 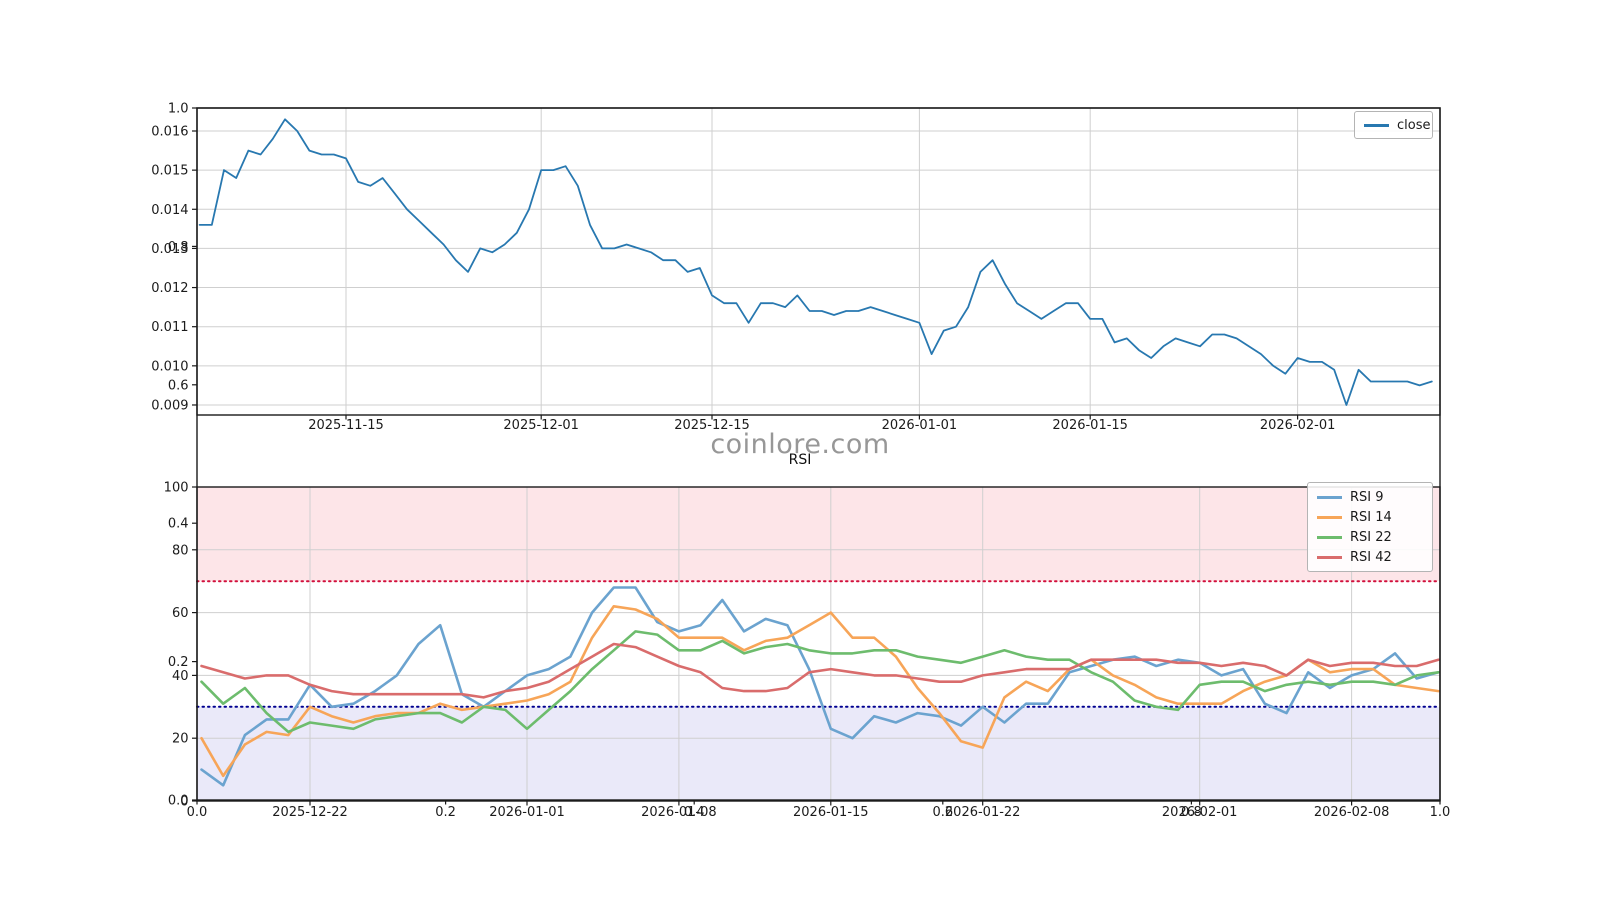 What do you see at coordinates (169, 210) in the screenshot?
I see `y-tick-label: 0.014` at bounding box center [169, 210].